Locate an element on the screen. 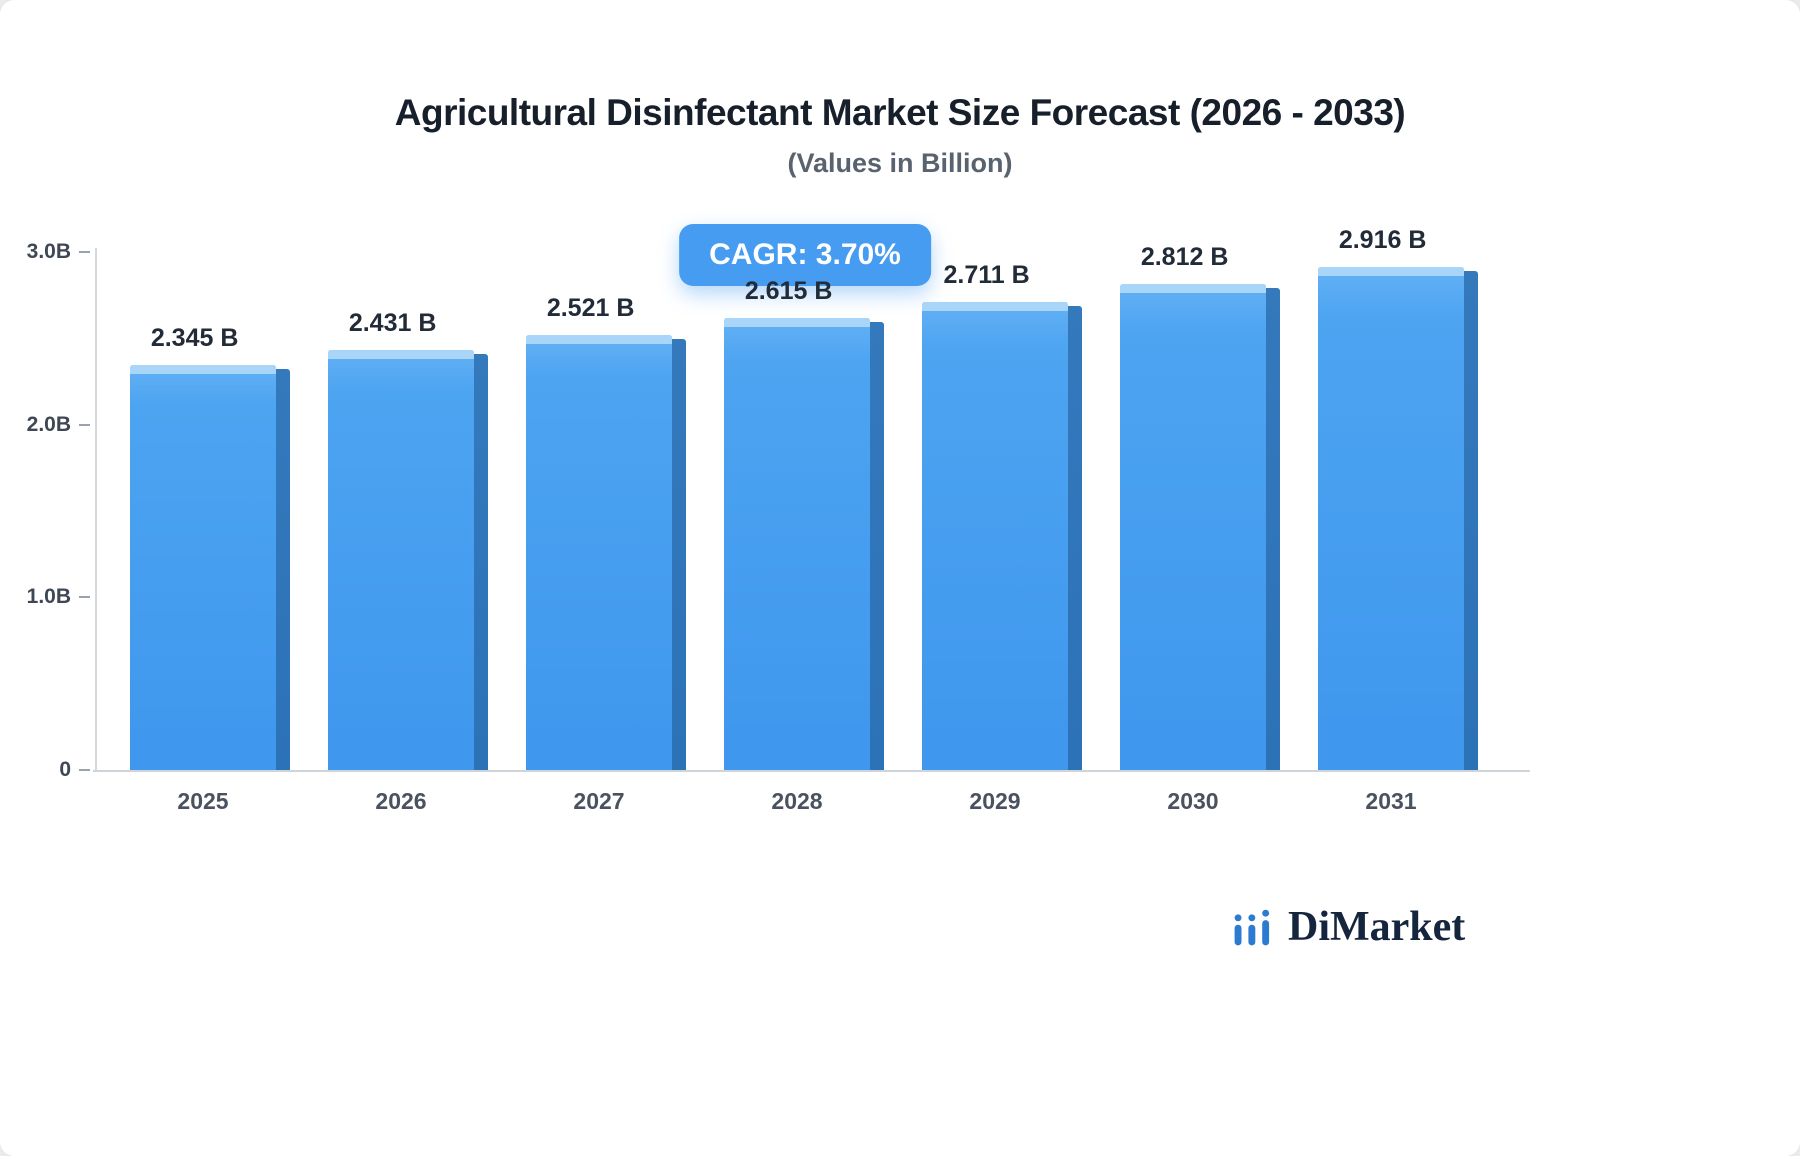 This screenshot has width=1800, height=1156. bar-2027: 2.521 B 2027 is located at coordinates (606, 554).